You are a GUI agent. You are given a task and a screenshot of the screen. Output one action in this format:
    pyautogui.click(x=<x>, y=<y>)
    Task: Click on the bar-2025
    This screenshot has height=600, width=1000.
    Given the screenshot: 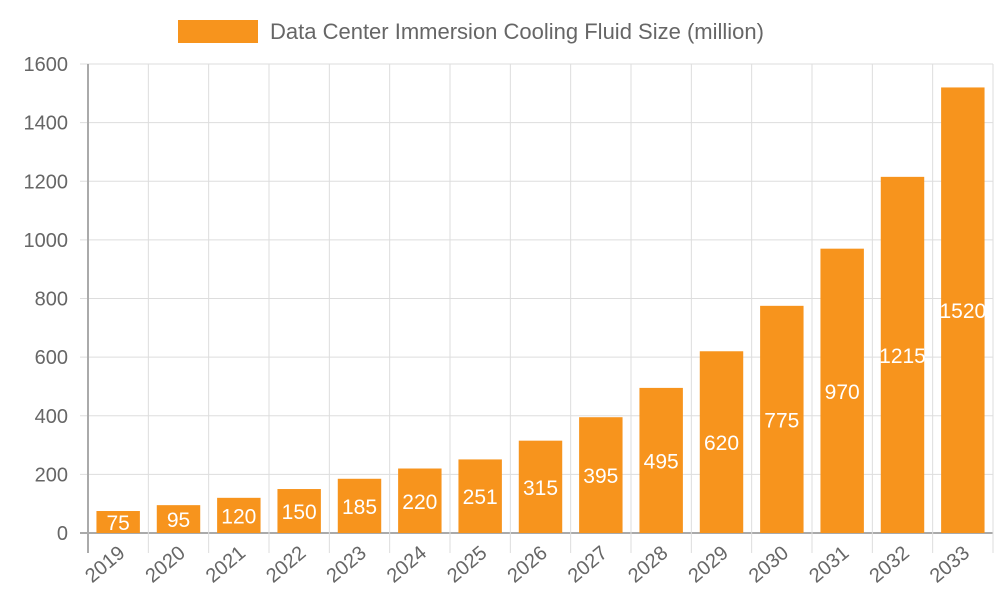 What is the action you would take?
    pyautogui.click(x=480, y=496)
    